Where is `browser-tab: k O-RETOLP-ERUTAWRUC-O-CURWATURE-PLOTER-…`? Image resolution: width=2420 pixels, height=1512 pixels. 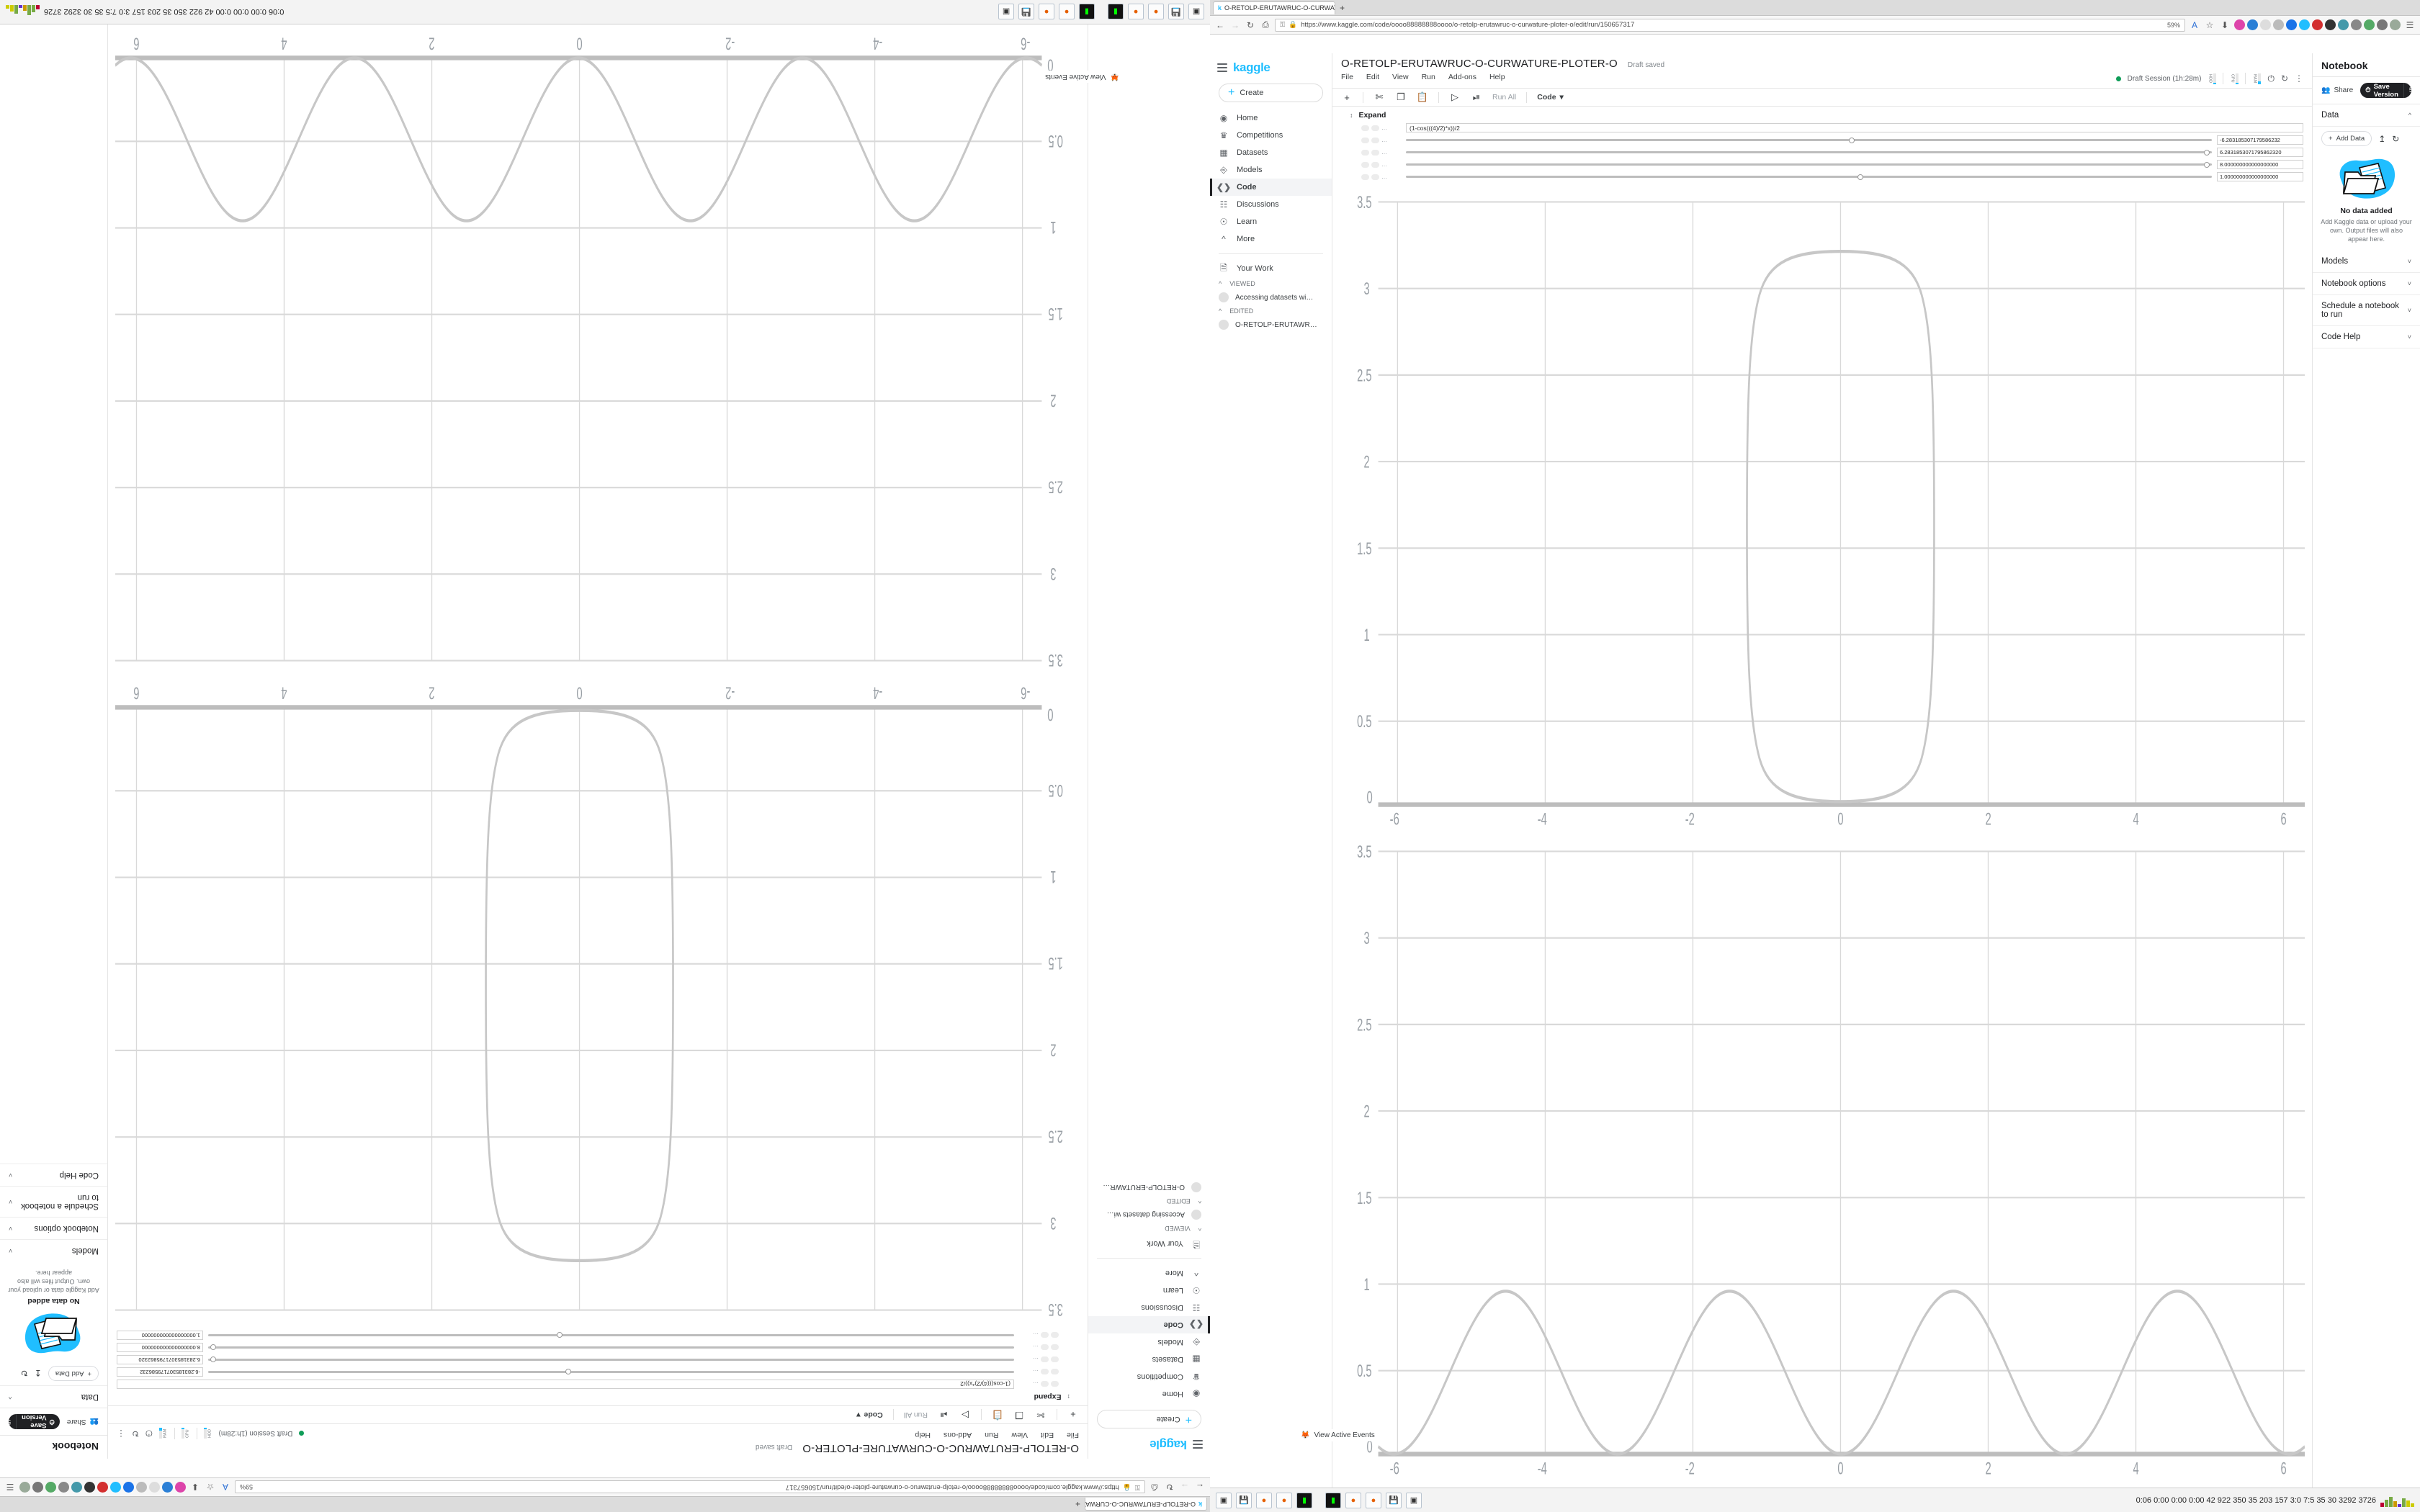 browser-tab: k O-RETOLP-ERUTAWRUC-O-CURWATURE-PLOTER-… is located at coordinates (1146, 1504).